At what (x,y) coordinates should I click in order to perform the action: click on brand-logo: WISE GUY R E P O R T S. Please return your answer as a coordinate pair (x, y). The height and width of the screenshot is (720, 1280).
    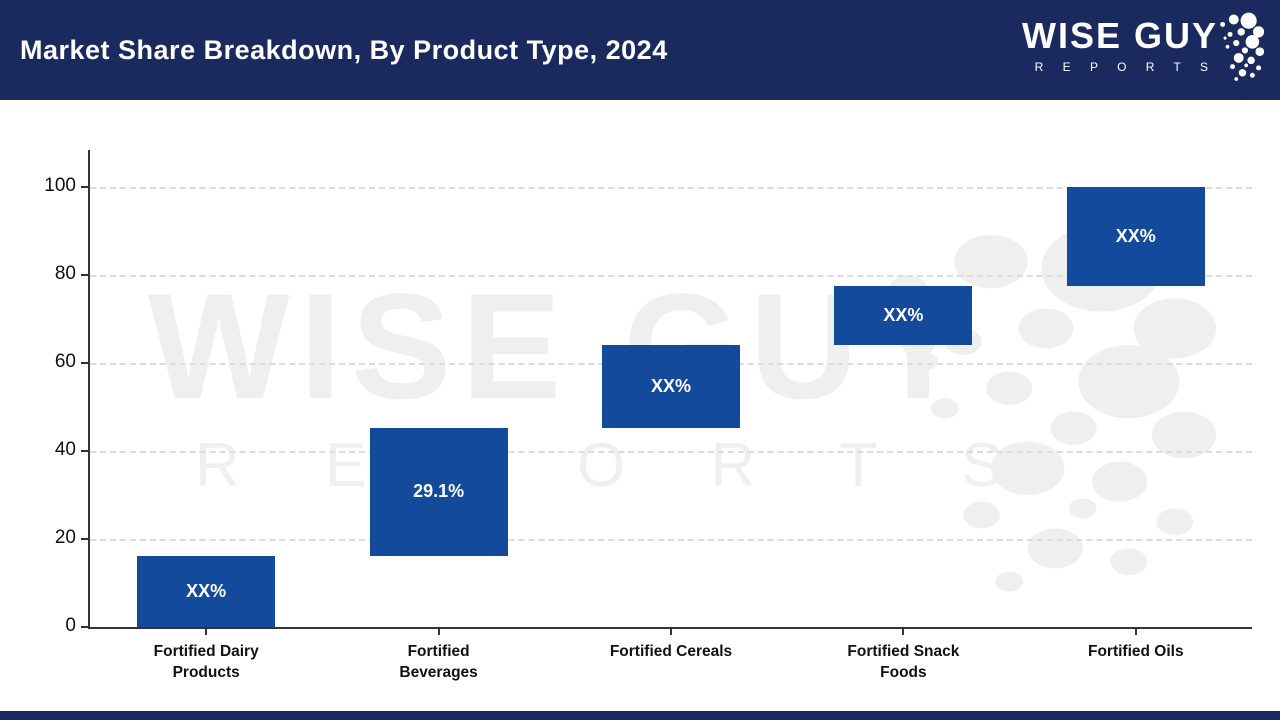
    Looking at the image, I should click on (1144, 48).